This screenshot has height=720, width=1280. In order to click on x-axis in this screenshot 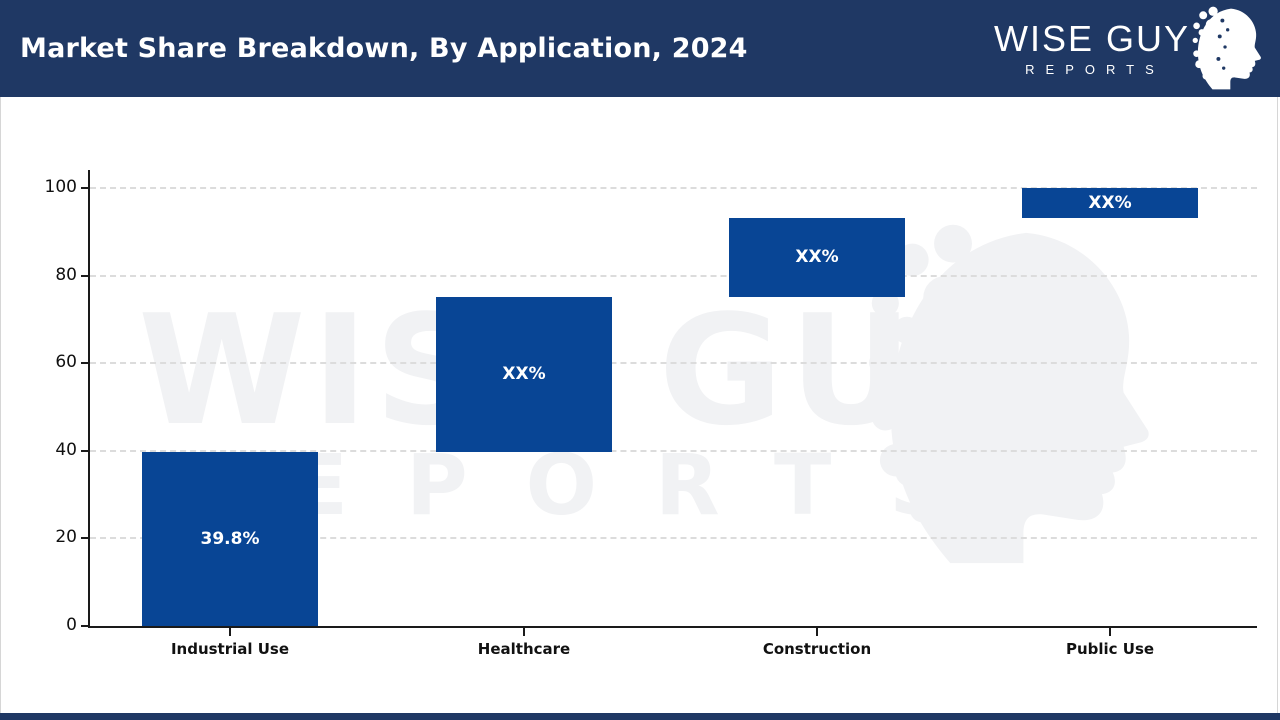, I will do `click(672, 627)`.